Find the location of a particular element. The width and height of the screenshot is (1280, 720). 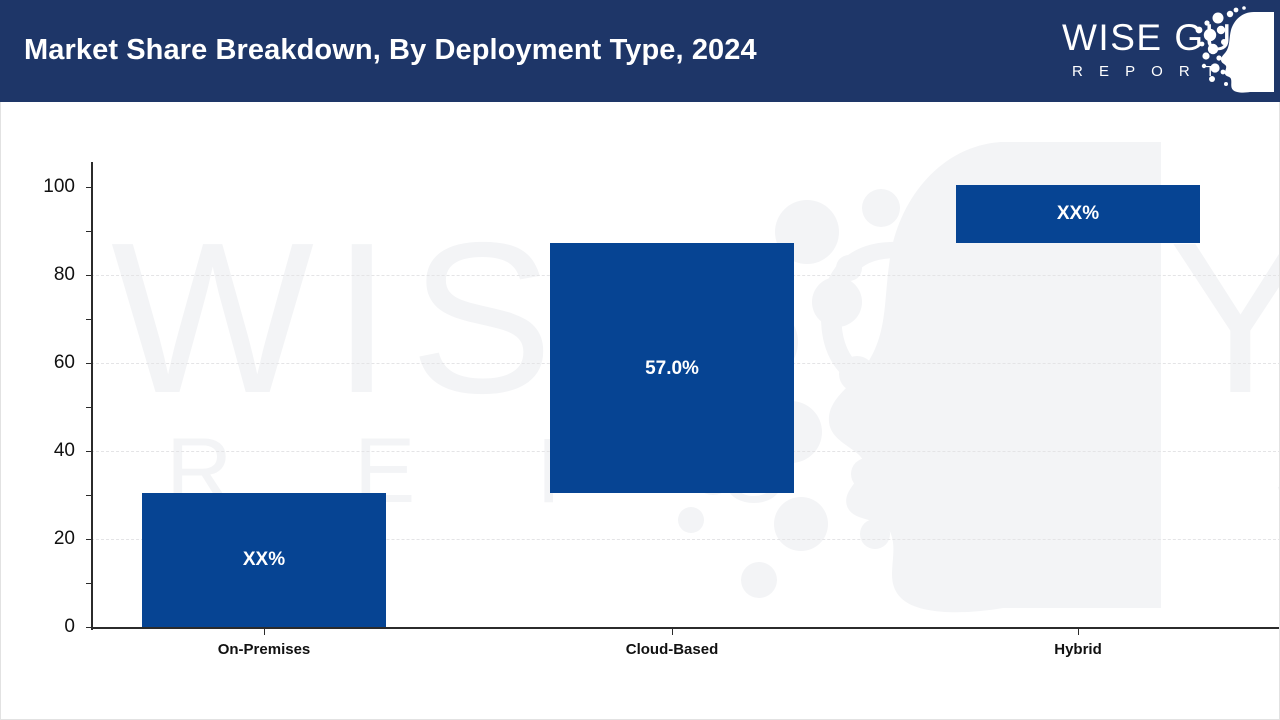

bar-label-on-premises: XX% is located at coordinates (264, 559).